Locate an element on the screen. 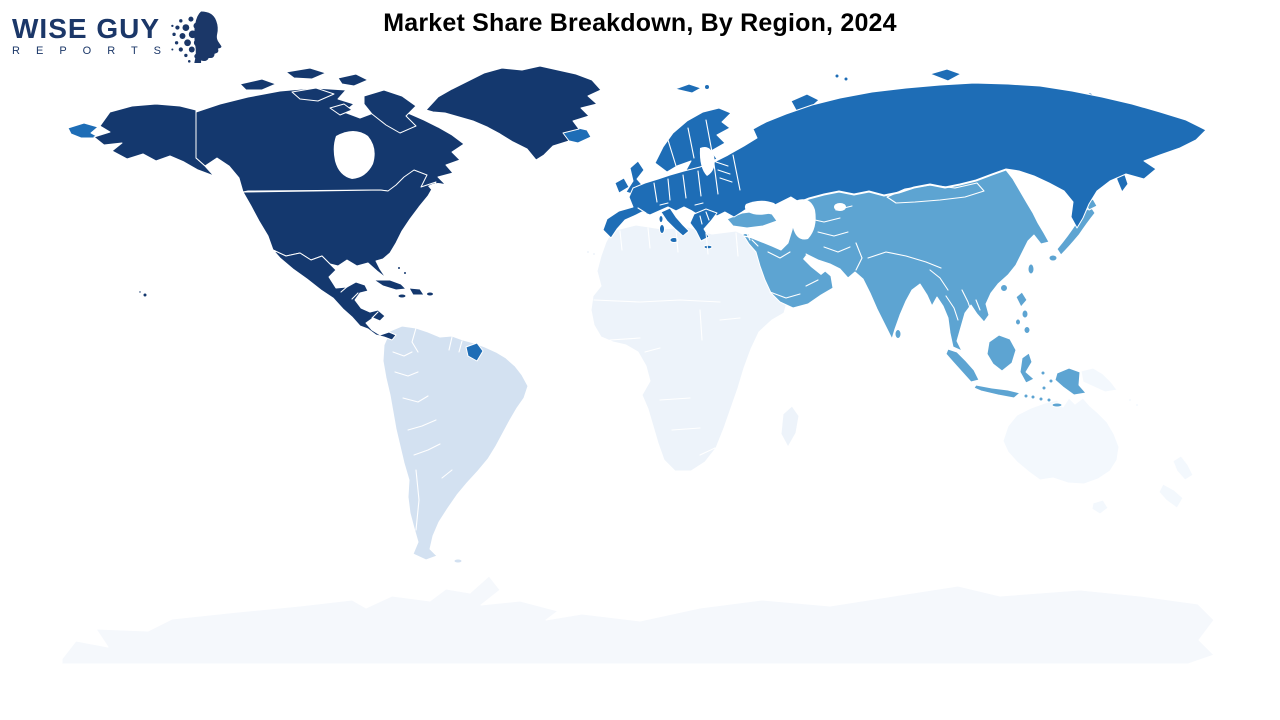 Image resolution: width=1280 pixels, height=720 pixels. region-oceania is located at coordinates (1098, 441).